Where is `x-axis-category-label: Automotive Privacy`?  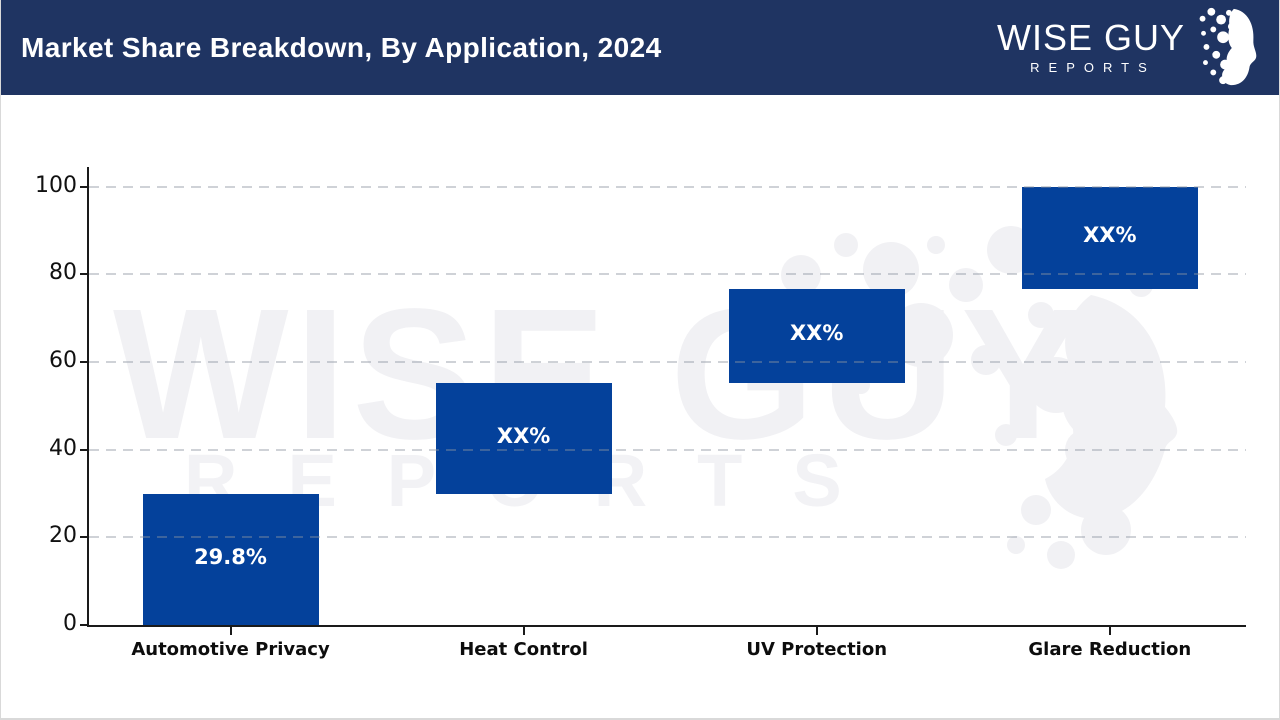 x-axis-category-label: Automotive Privacy is located at coordinates (230, 649).